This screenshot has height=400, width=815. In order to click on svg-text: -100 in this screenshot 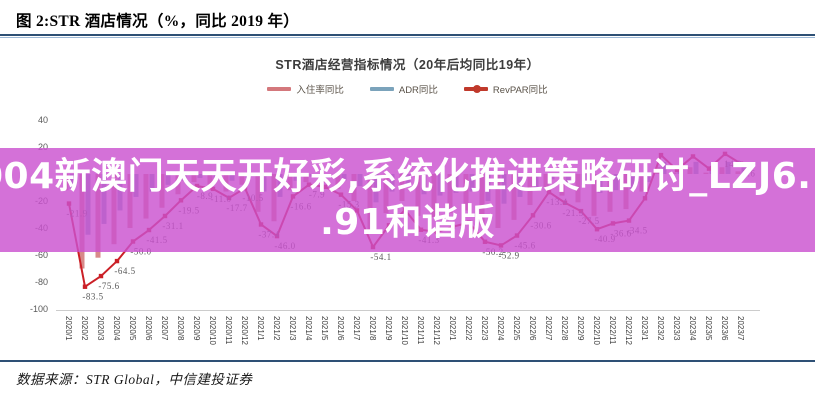, I will do `click(39, 309)`.